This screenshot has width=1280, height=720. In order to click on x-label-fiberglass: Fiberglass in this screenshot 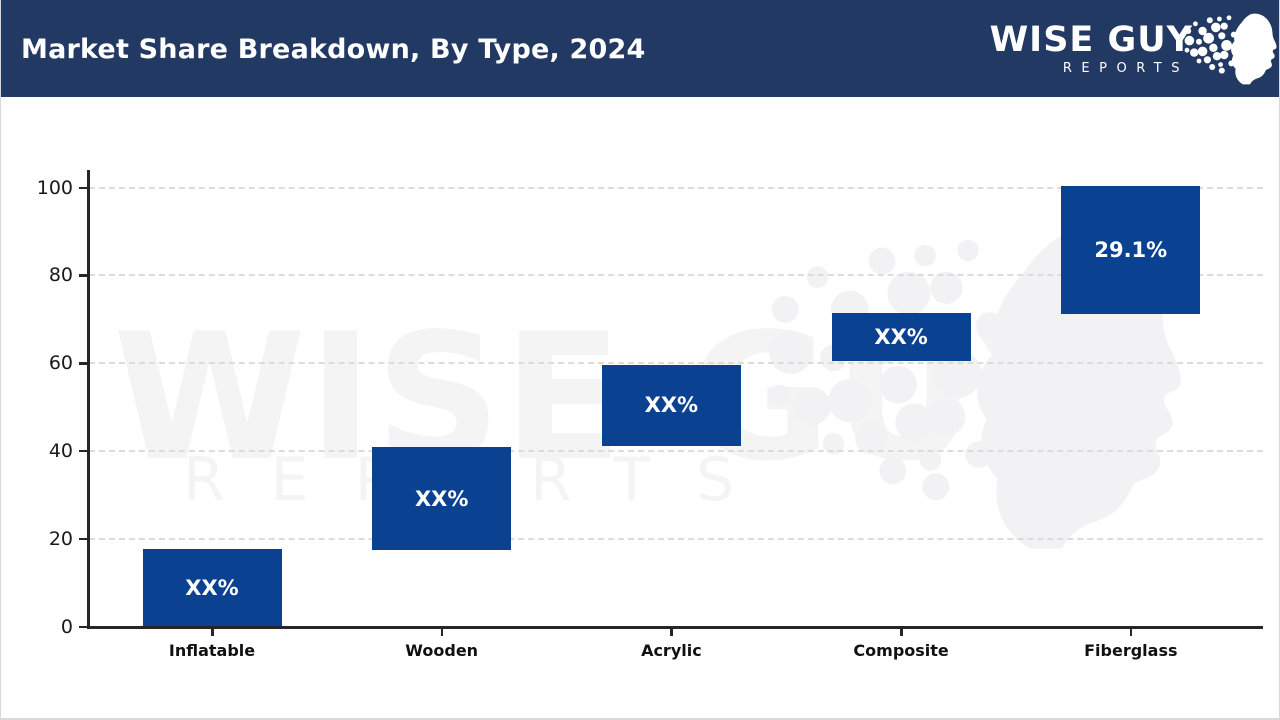, I will do `click(1131, 650)`.